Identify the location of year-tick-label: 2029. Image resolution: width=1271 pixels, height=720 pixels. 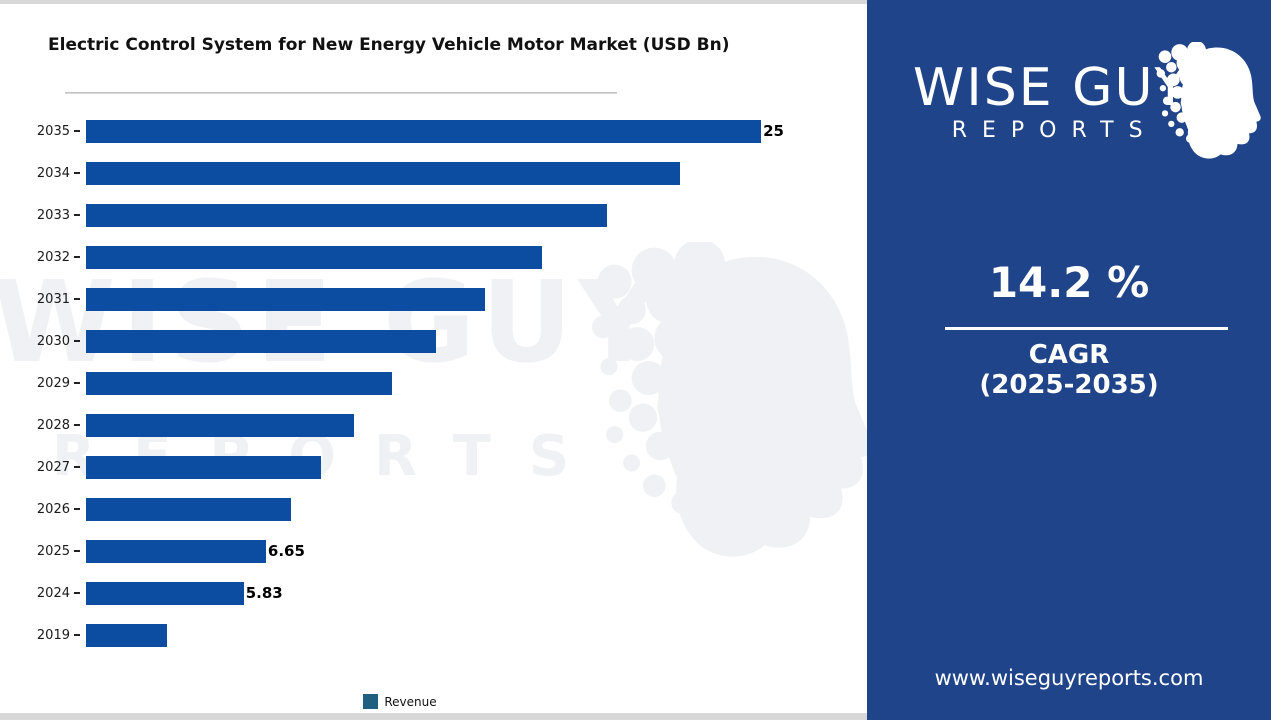
(53, 383).